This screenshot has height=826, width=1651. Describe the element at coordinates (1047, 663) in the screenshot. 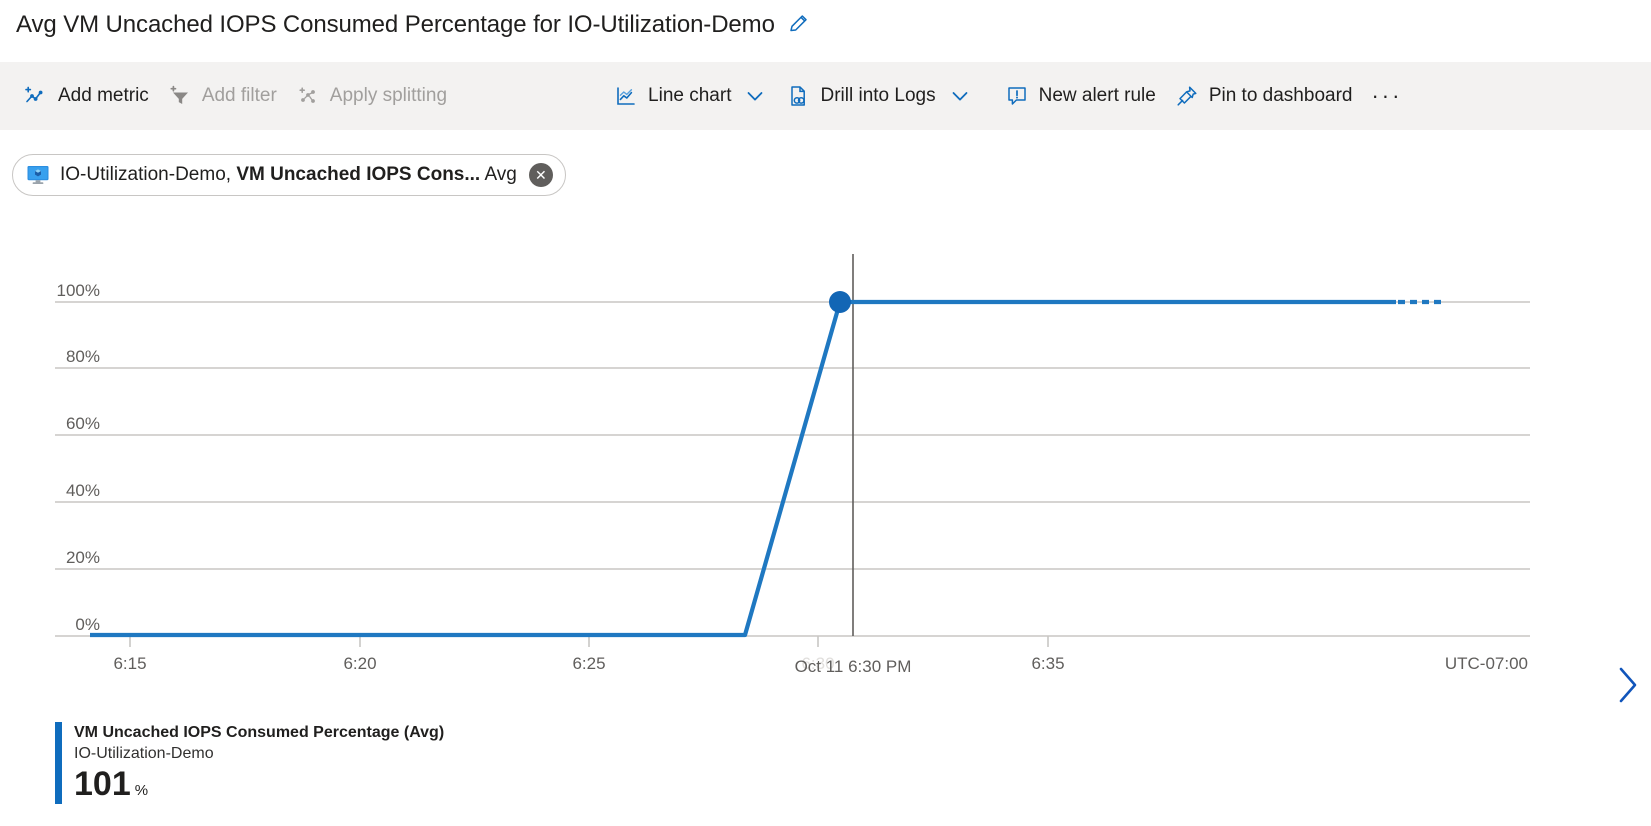

I see `x-tick-label: 6:35` at that location.